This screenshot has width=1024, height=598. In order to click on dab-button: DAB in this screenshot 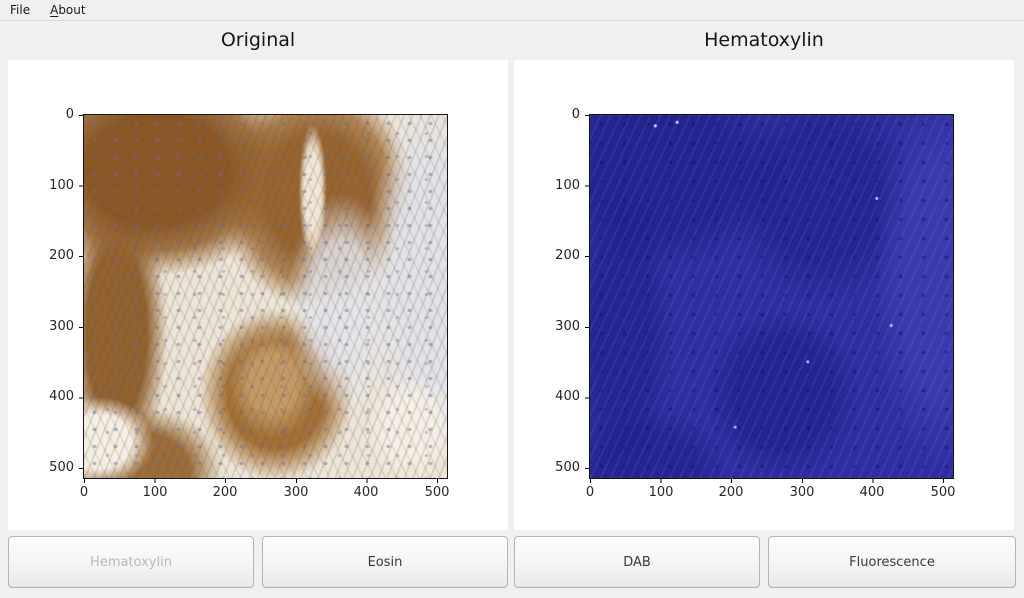, I will do `click(637, 562)`.